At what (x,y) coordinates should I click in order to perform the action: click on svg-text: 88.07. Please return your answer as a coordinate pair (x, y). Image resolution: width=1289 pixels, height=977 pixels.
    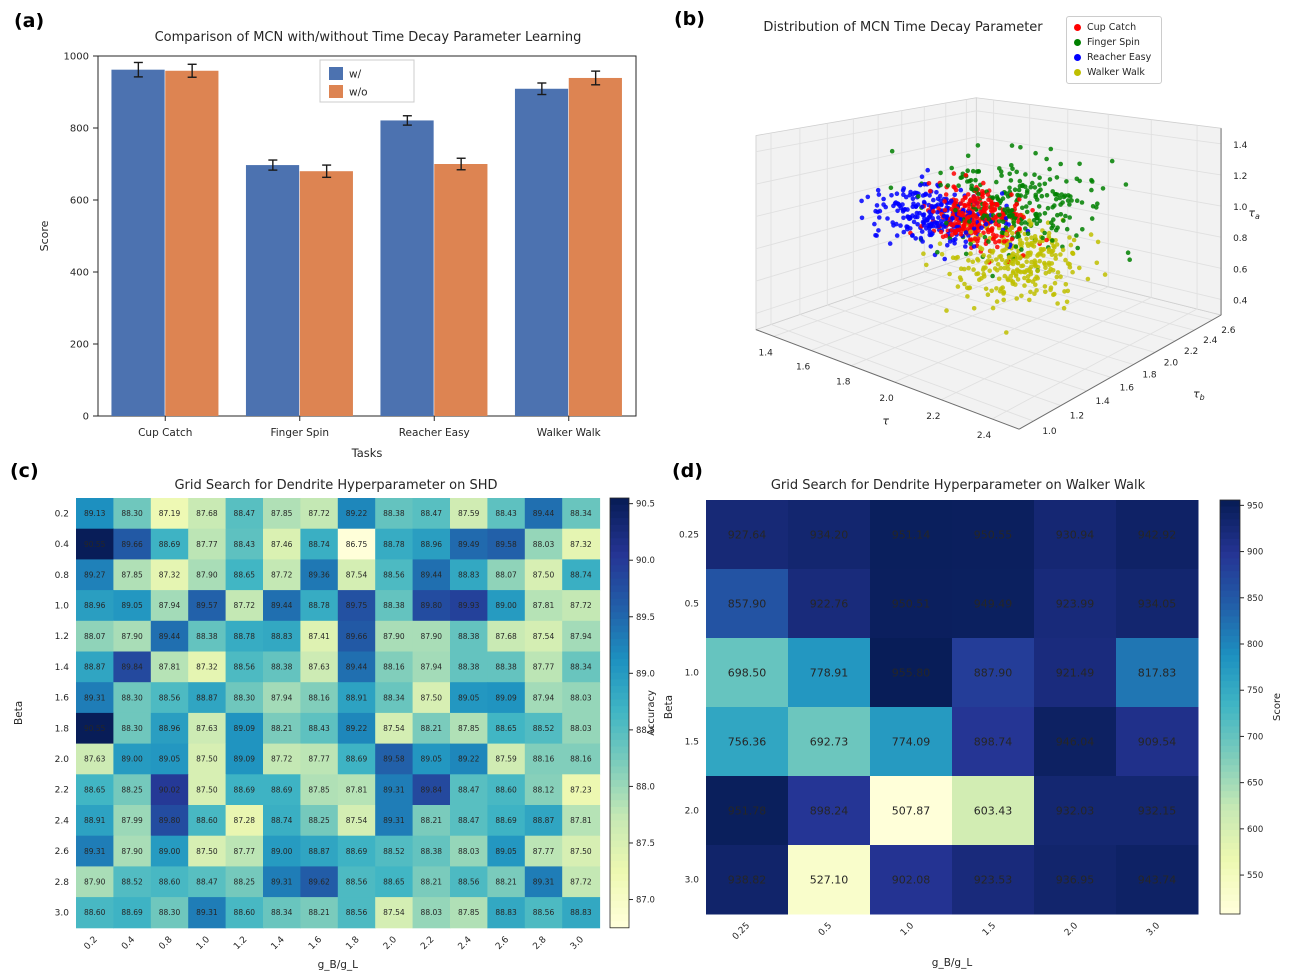
    Looking at the image, I should click on (95, 636).